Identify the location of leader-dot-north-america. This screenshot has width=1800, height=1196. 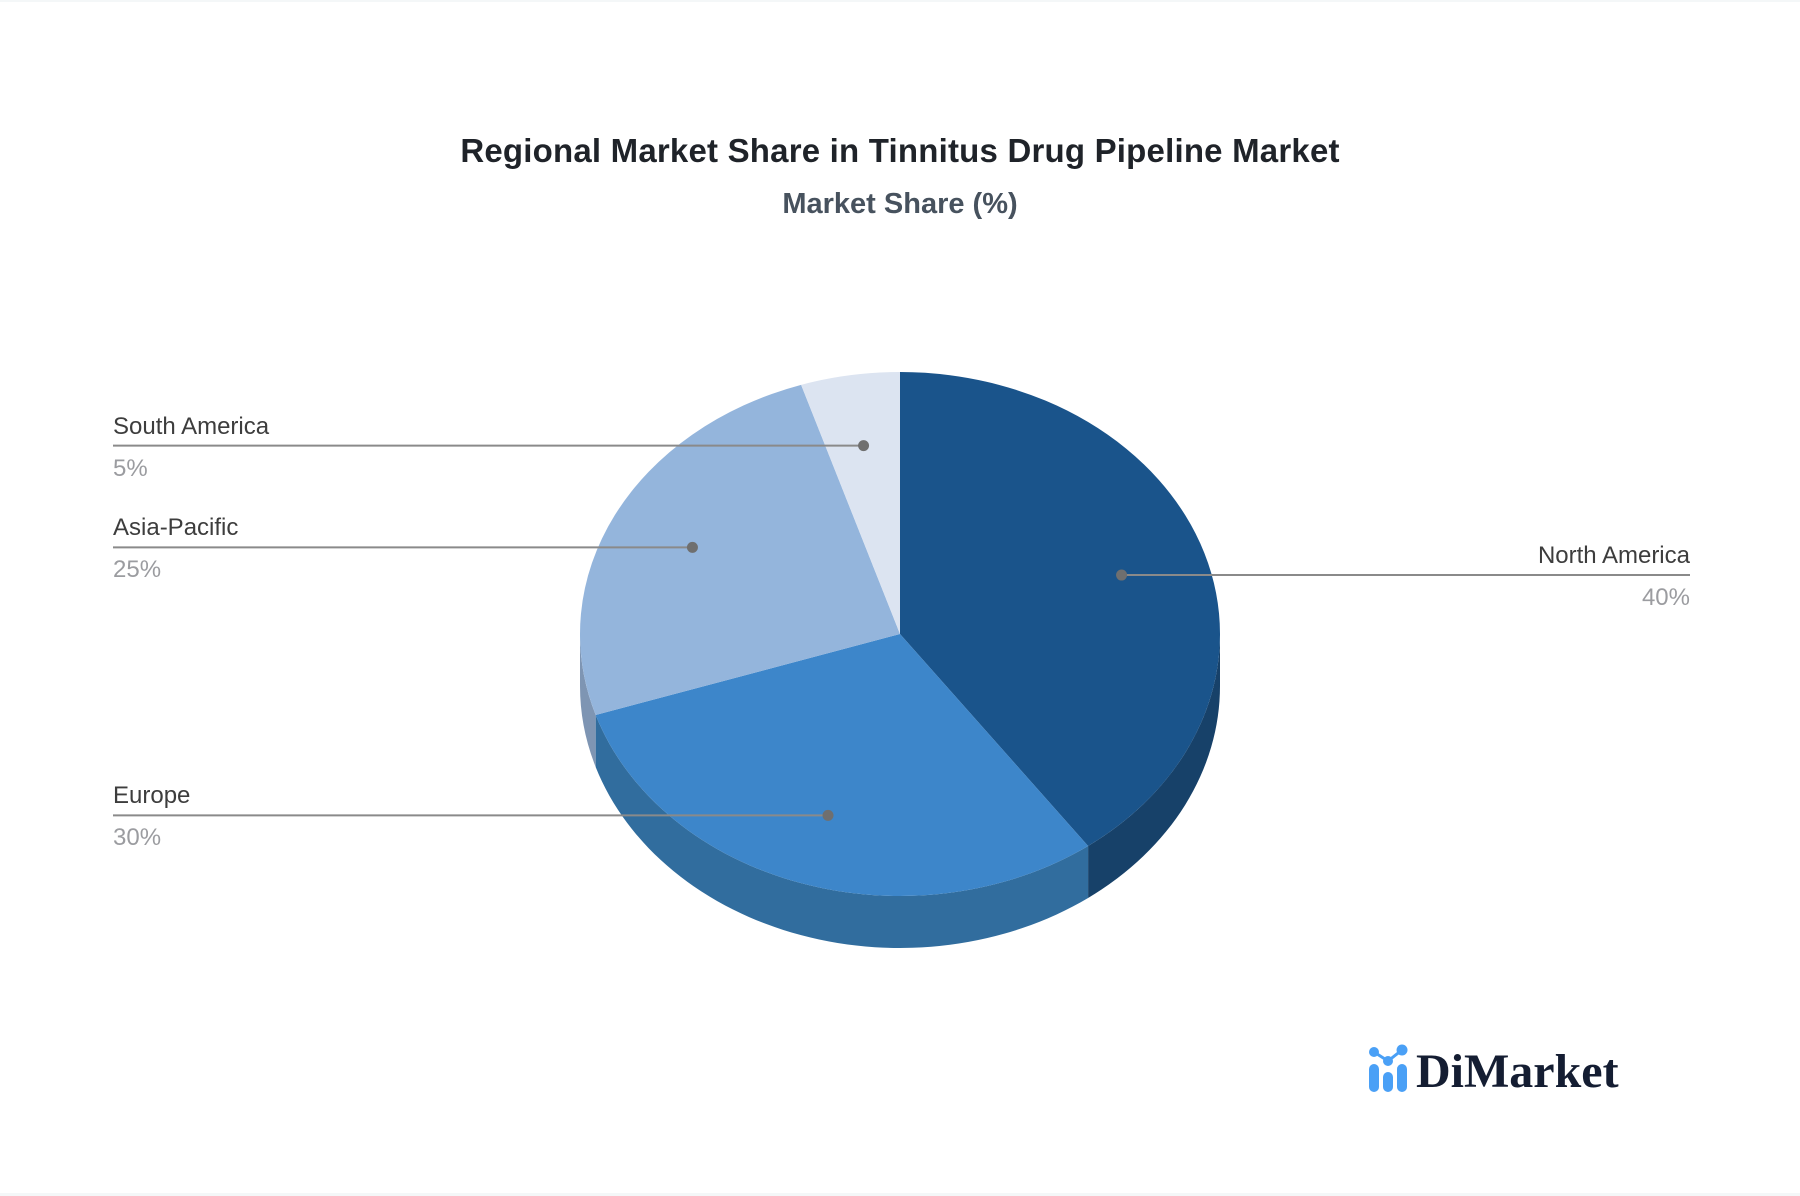
(1122, 575).